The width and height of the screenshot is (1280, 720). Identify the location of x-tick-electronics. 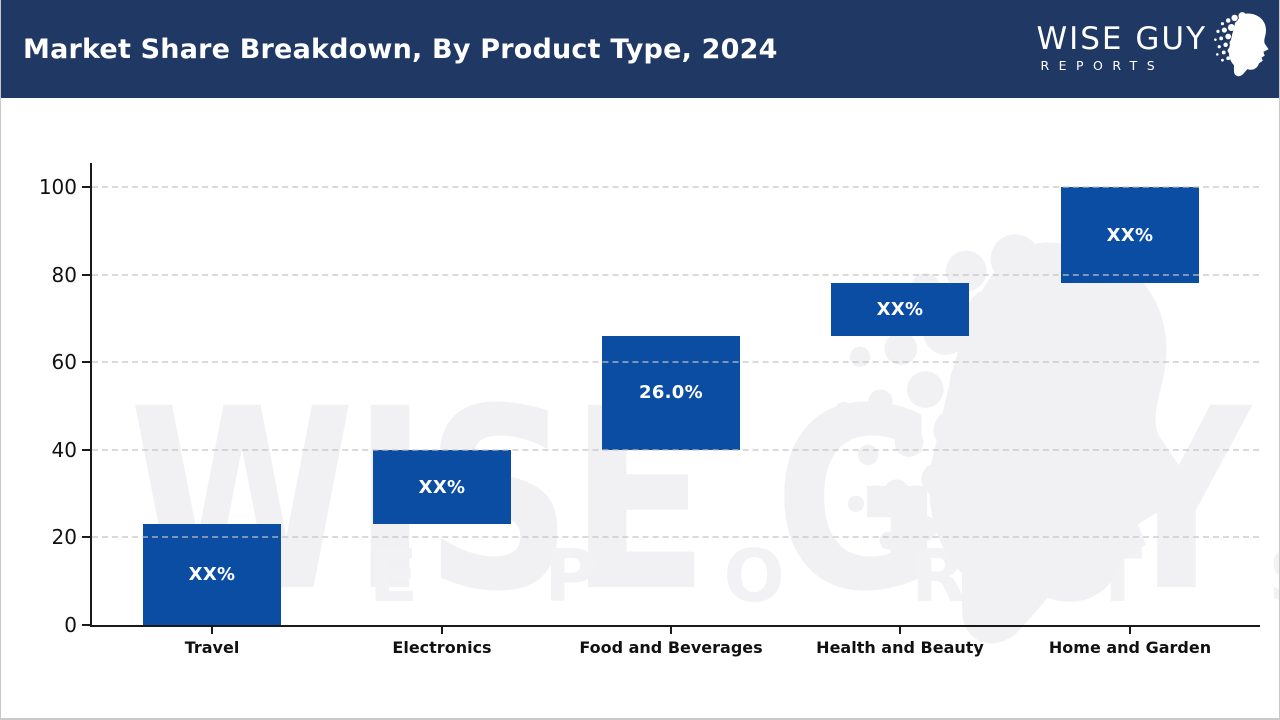
(442, 630).